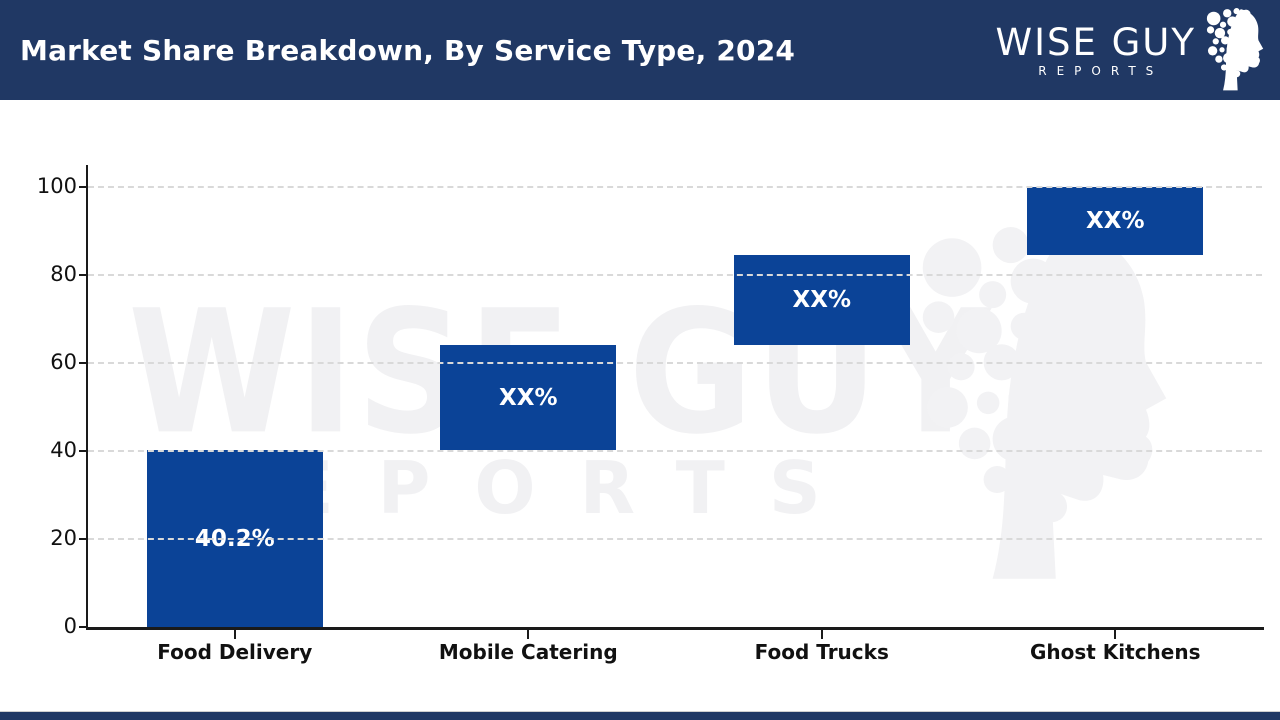 The height and width of the screenshot is (720, 1280). I want to click on brand-logo: WISE GUY REPORTS, so click(1133, 50).